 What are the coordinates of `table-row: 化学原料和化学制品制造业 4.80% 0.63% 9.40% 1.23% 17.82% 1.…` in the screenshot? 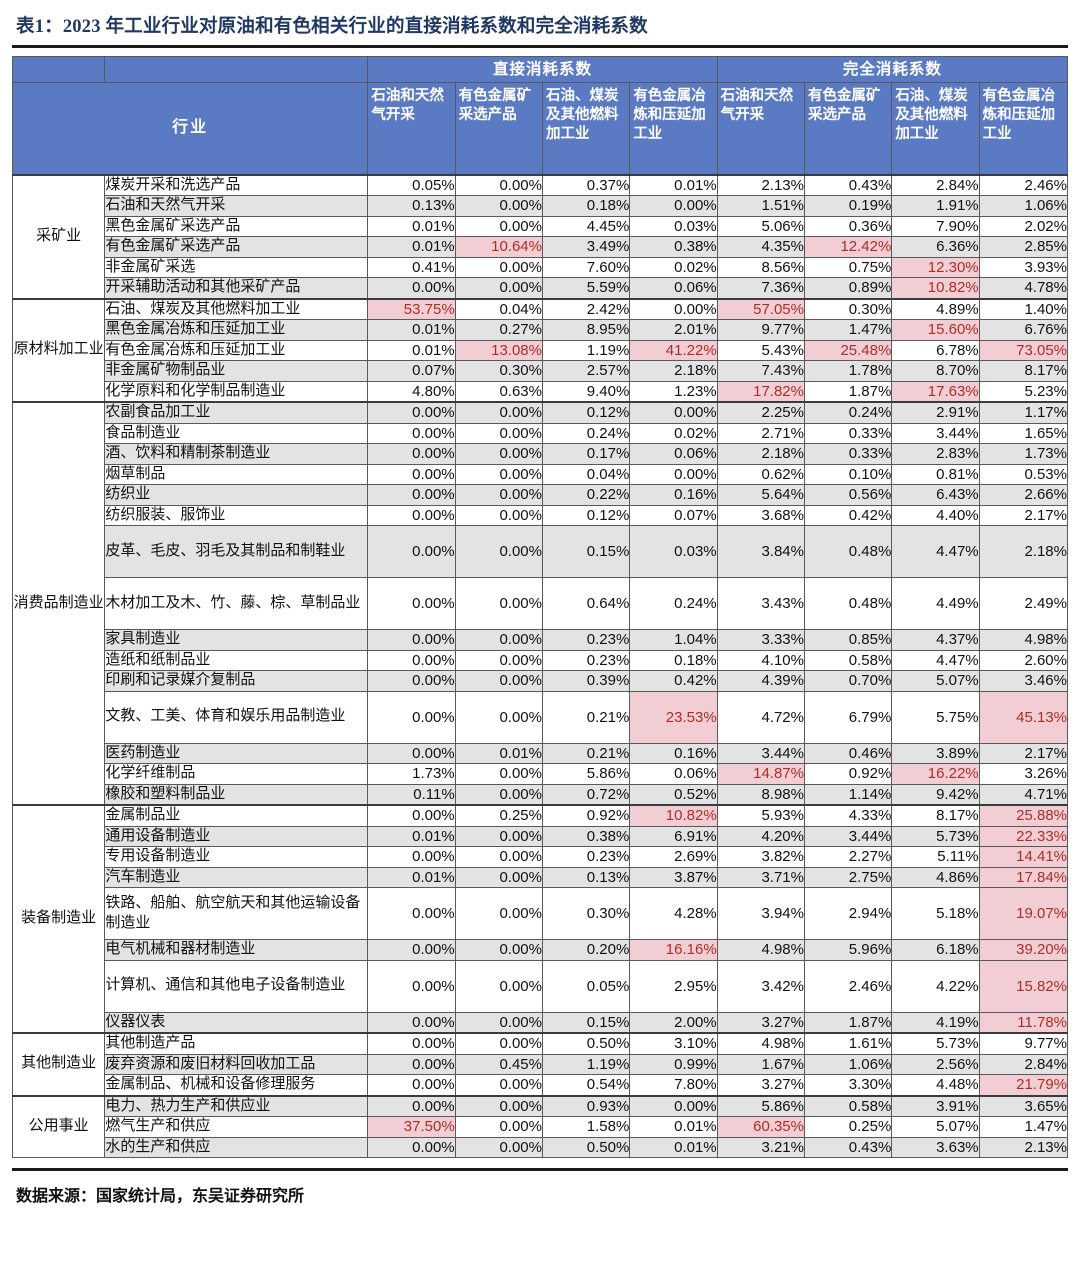 It's located at (541, 391).